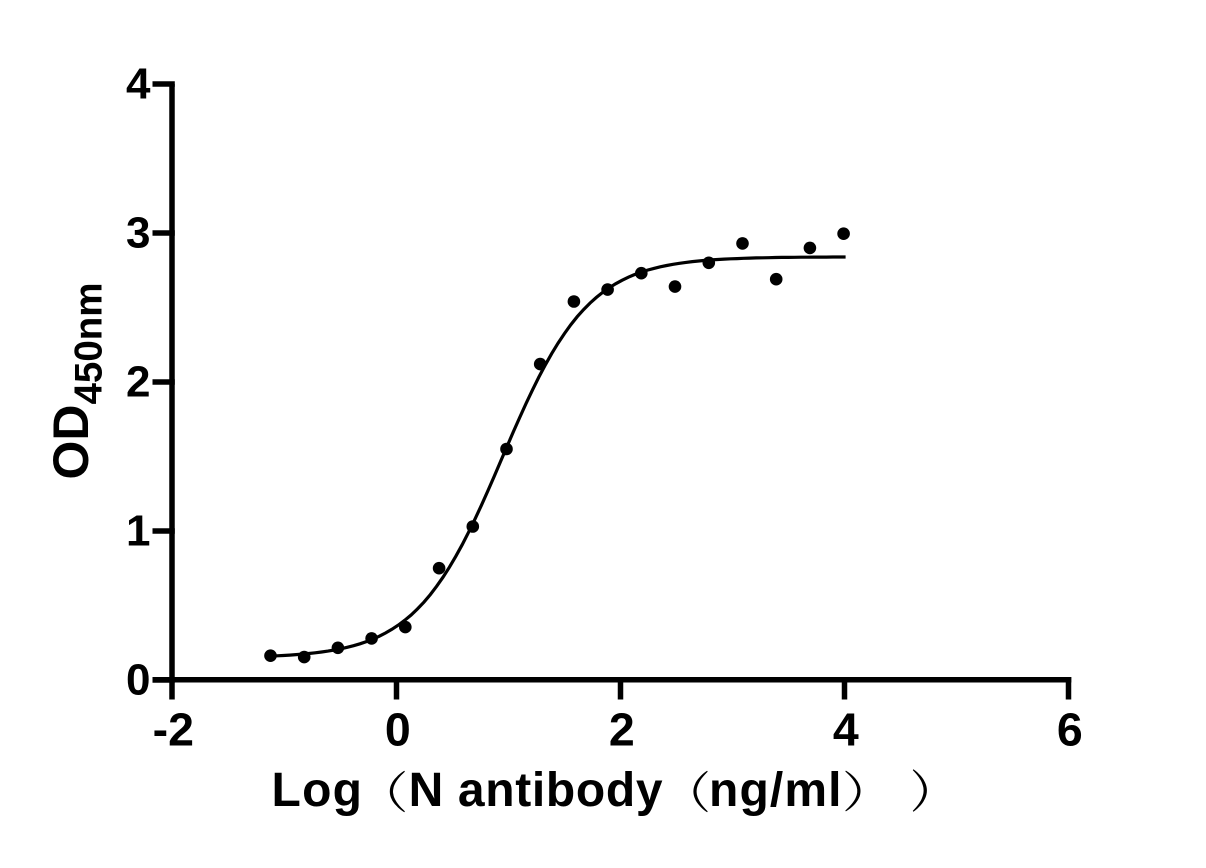 The image size is (1206, 868). I want to click on svg-text: 1, so click(138, 531).